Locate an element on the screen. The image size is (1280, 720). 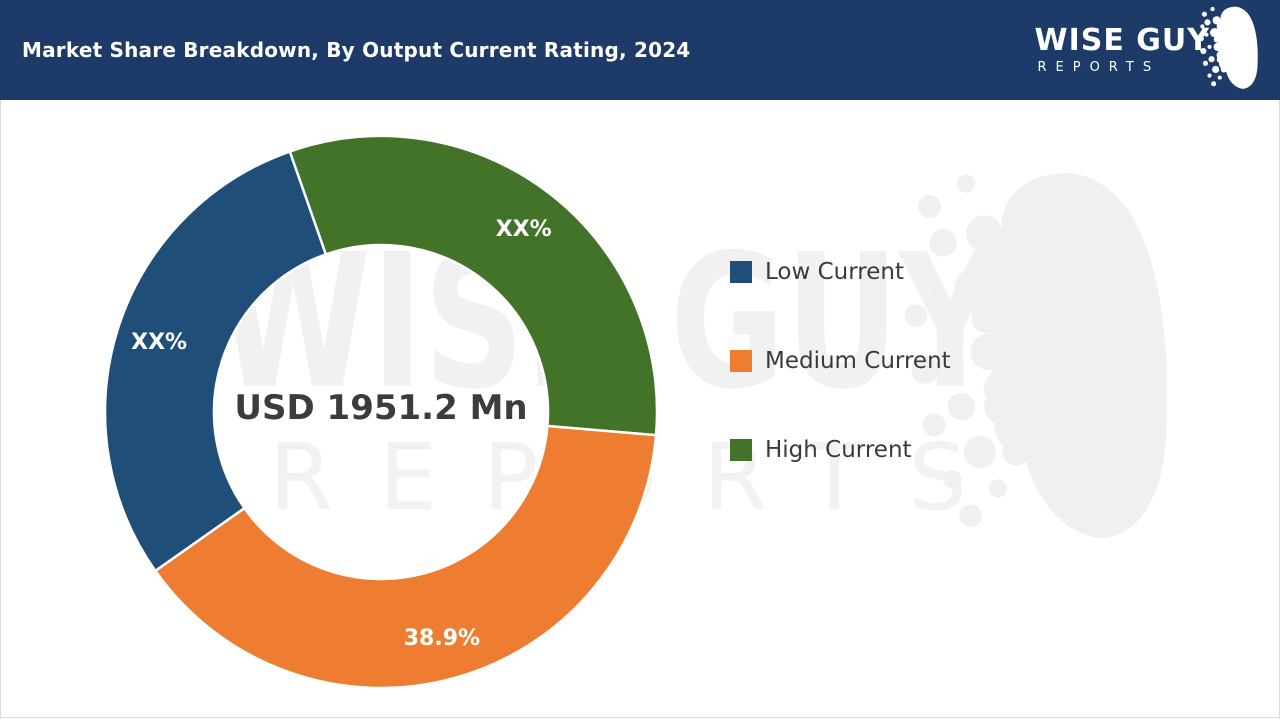
legend-label: High Current is located at coordinates (838, 450).